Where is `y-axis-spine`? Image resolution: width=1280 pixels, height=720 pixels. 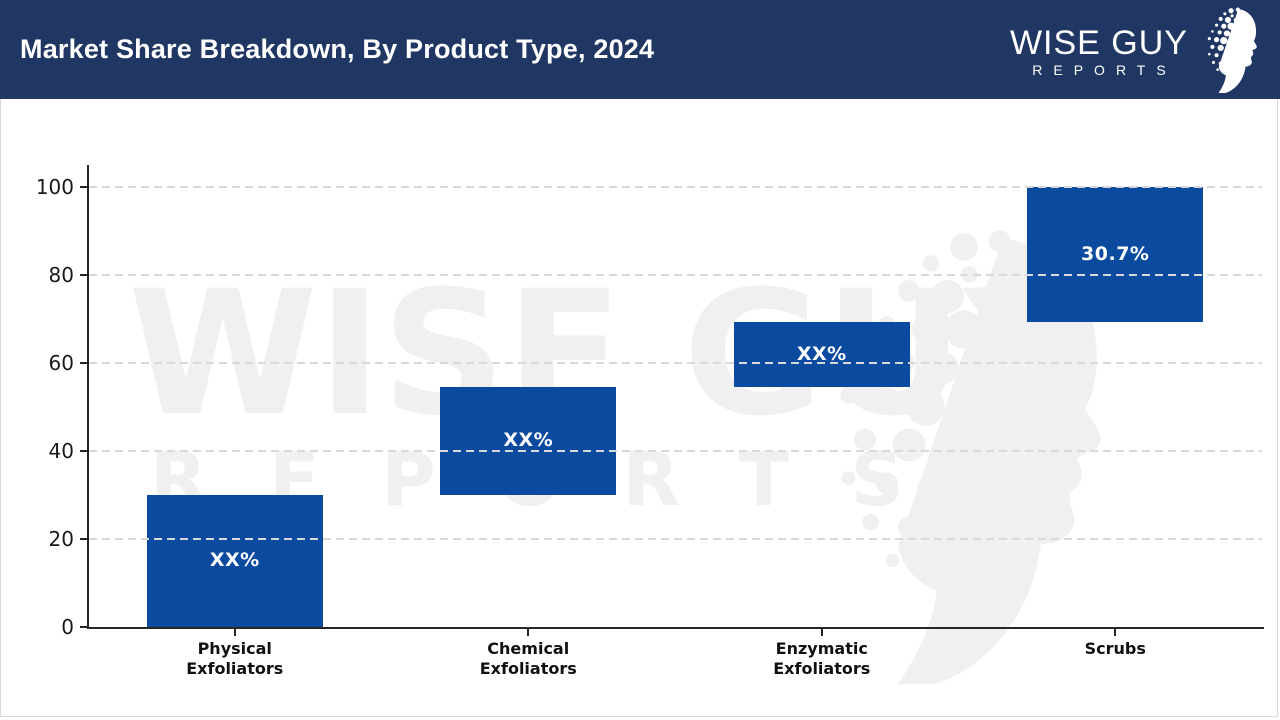
y-axis-spine is located at coordinates (88, 397).